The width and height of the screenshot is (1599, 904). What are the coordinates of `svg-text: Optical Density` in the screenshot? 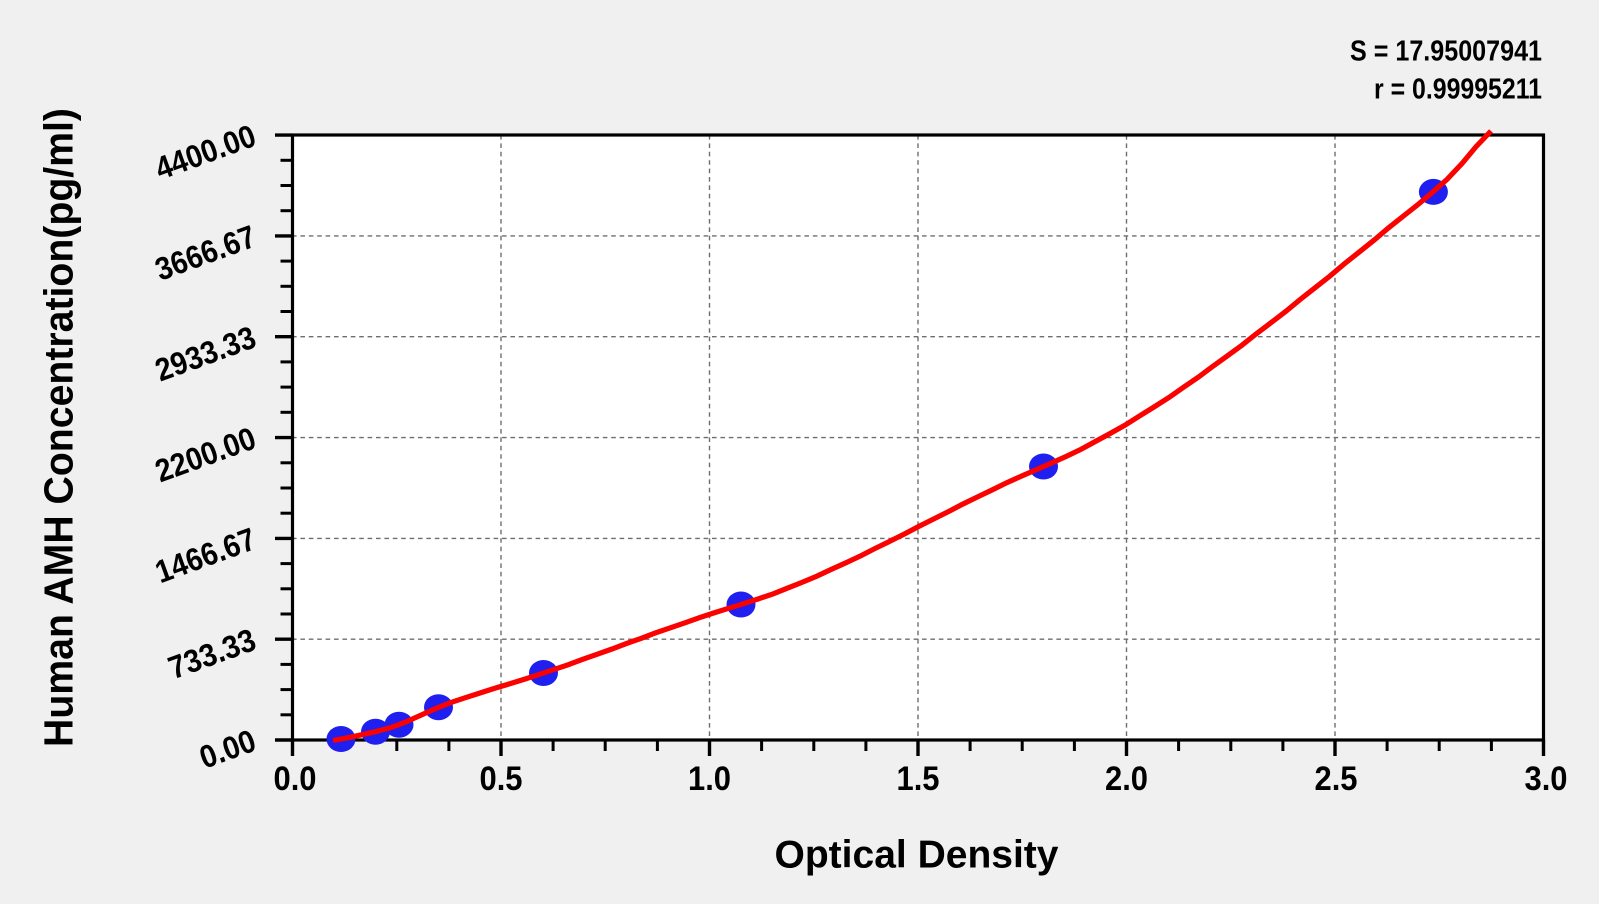 It's located at (917, 855).